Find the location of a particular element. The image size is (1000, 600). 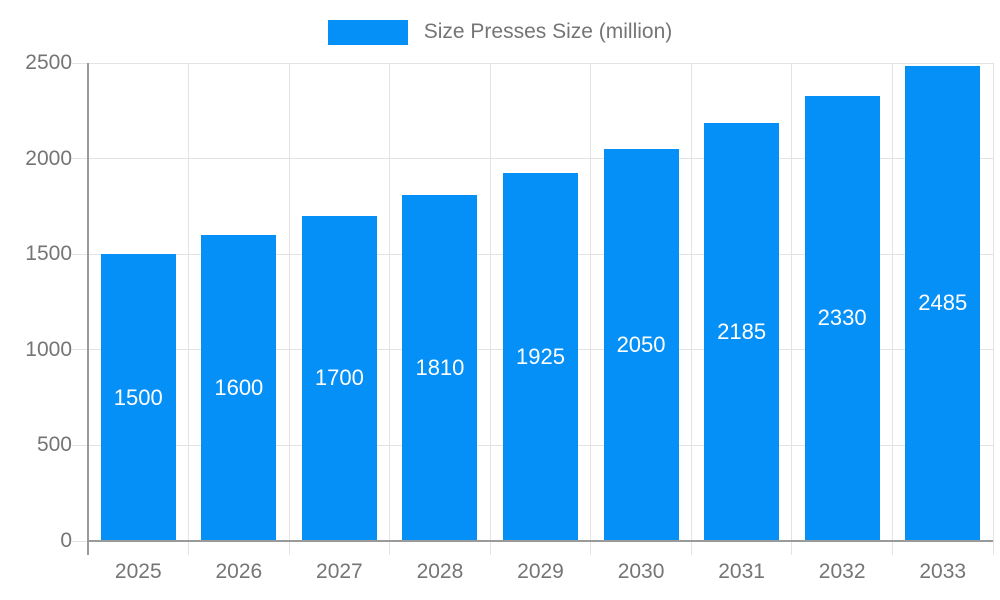

x-tick-label-text: 2031 is located at coordinates (741, 571).